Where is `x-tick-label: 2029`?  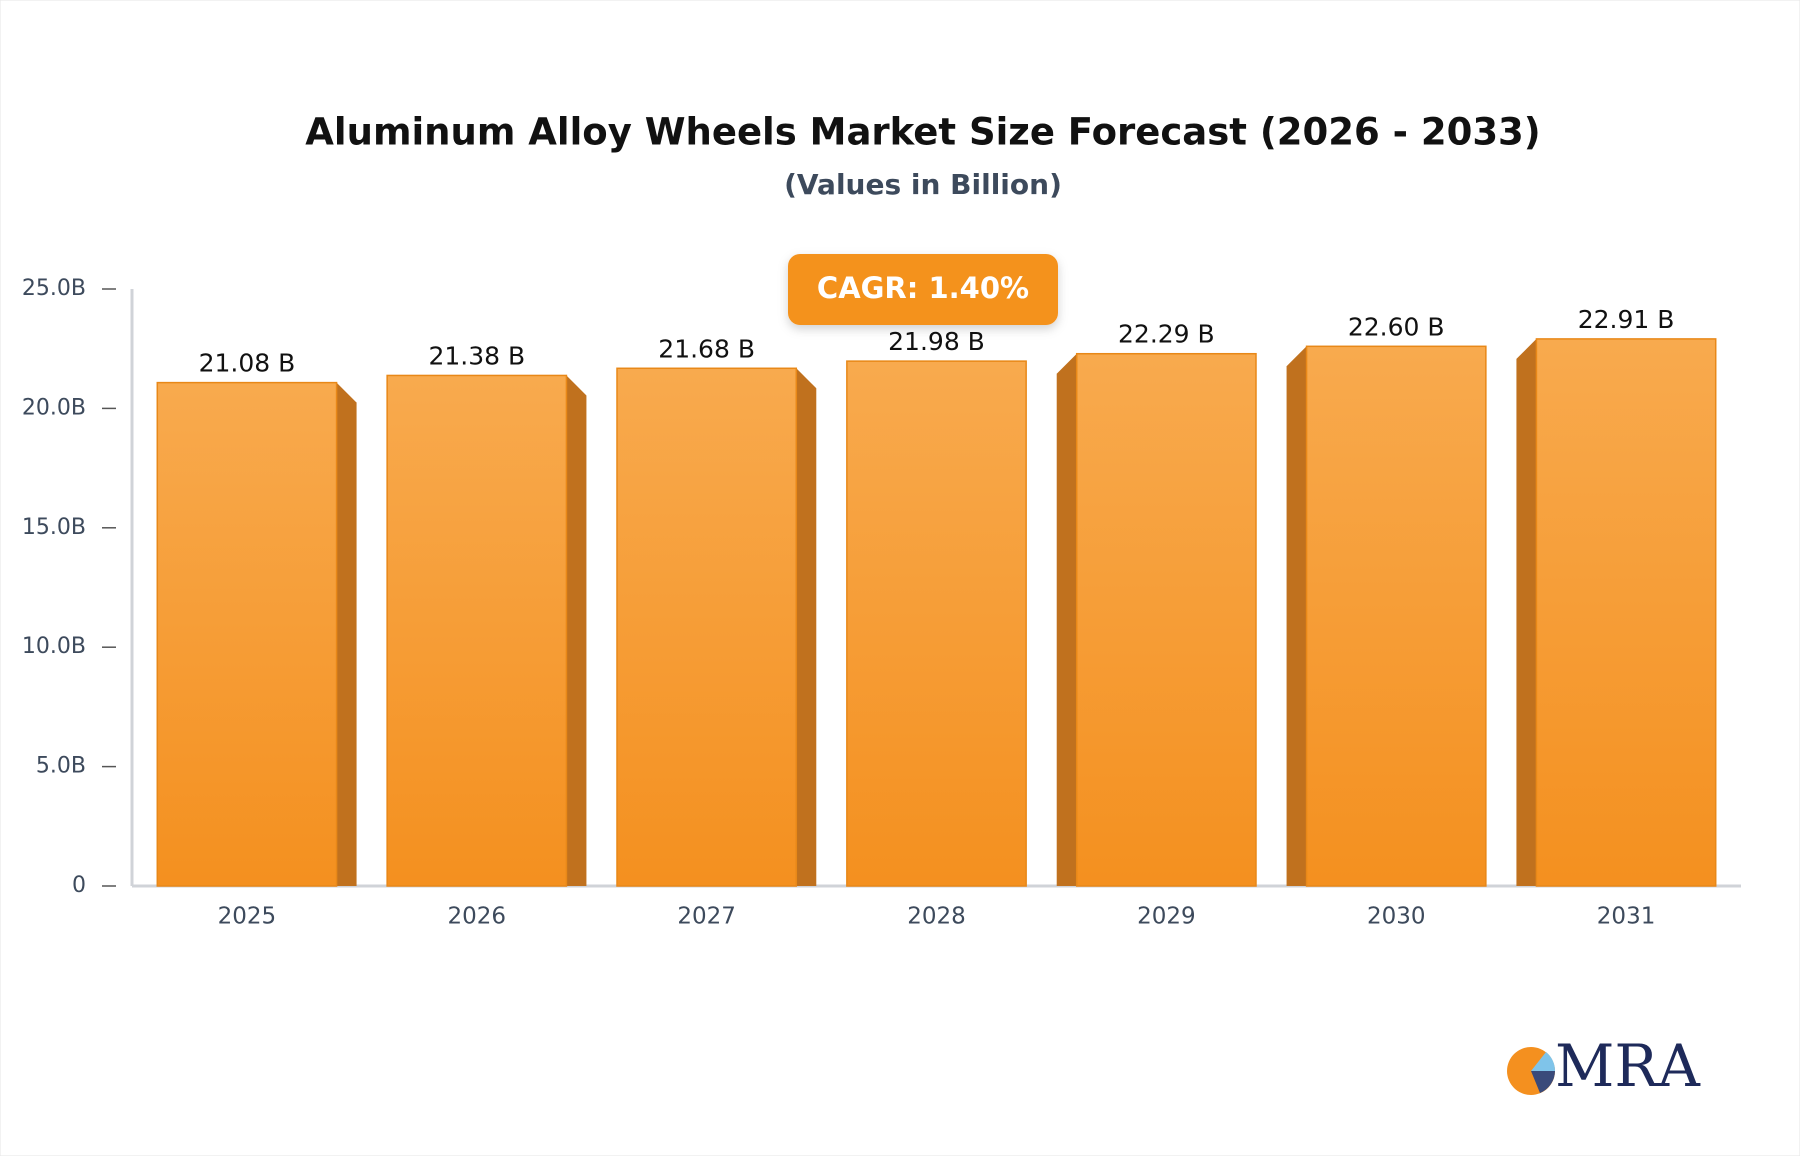
x-tick-label: 2029 is located at coordinates (1166, 917).